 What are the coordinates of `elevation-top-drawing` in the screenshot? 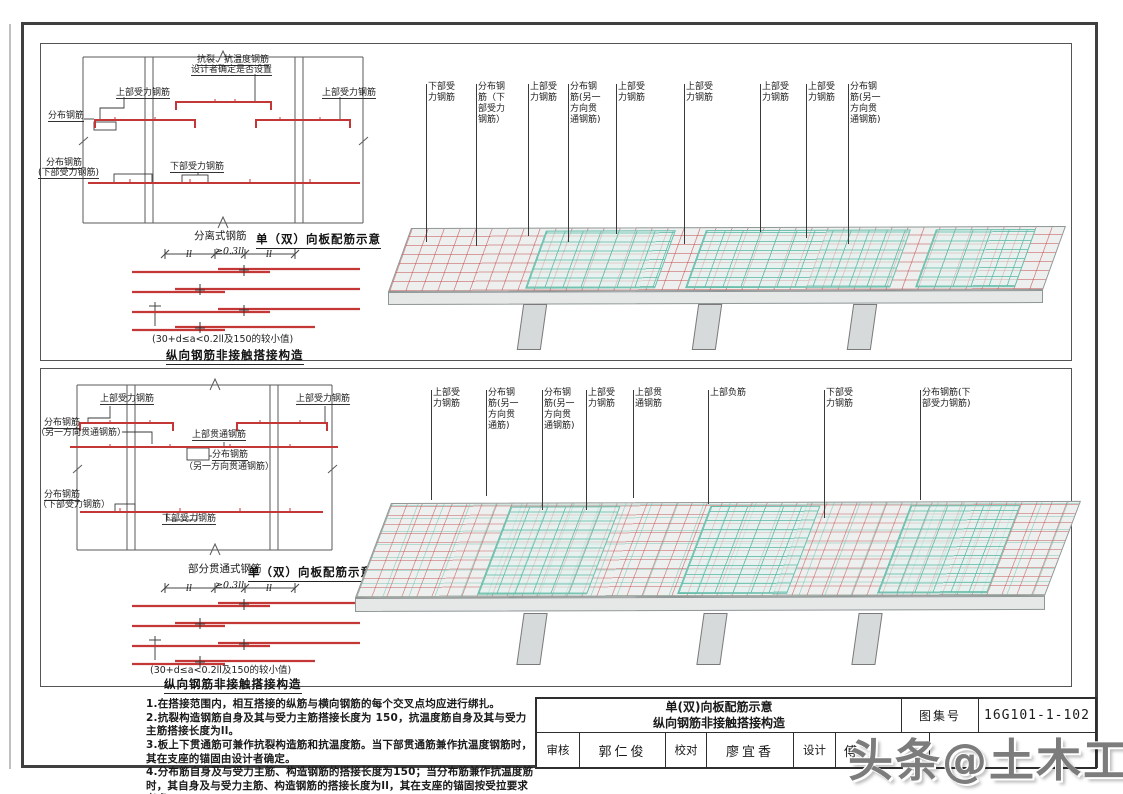 It's located at (223, 139).